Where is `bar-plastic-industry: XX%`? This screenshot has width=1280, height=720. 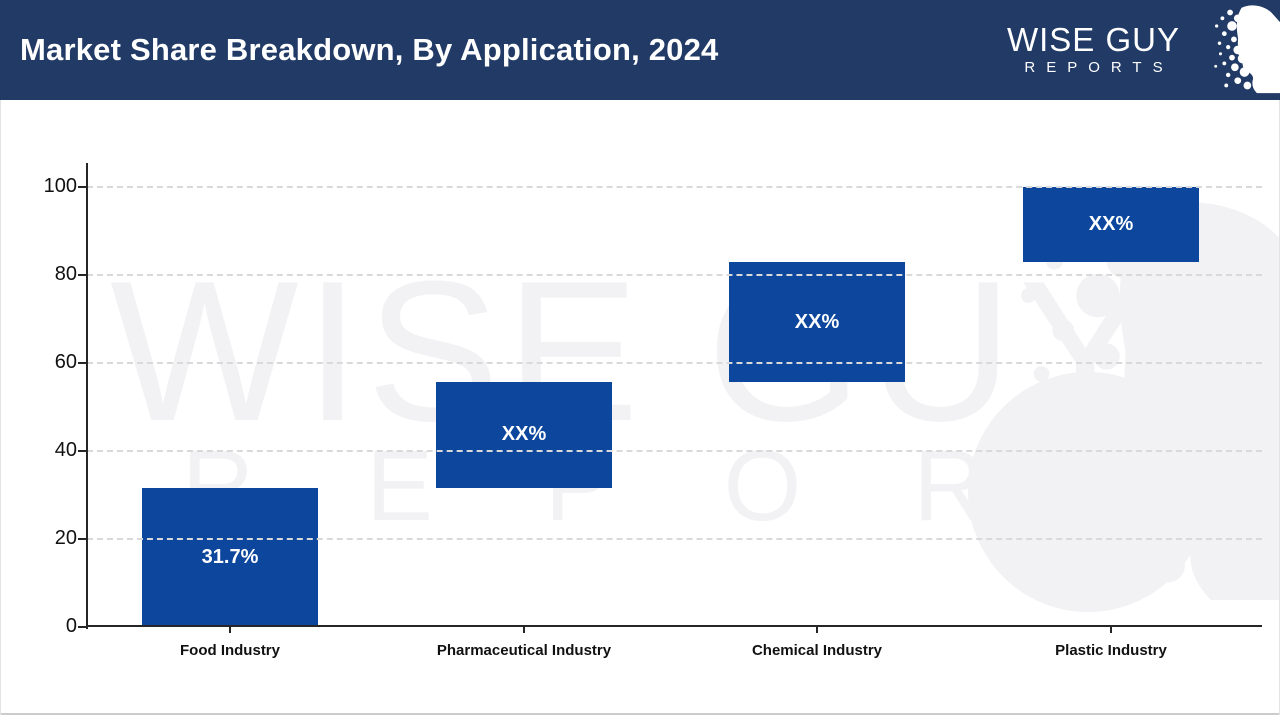 bar-plastic-industry: XX% is located at coordinates (1111, 224).